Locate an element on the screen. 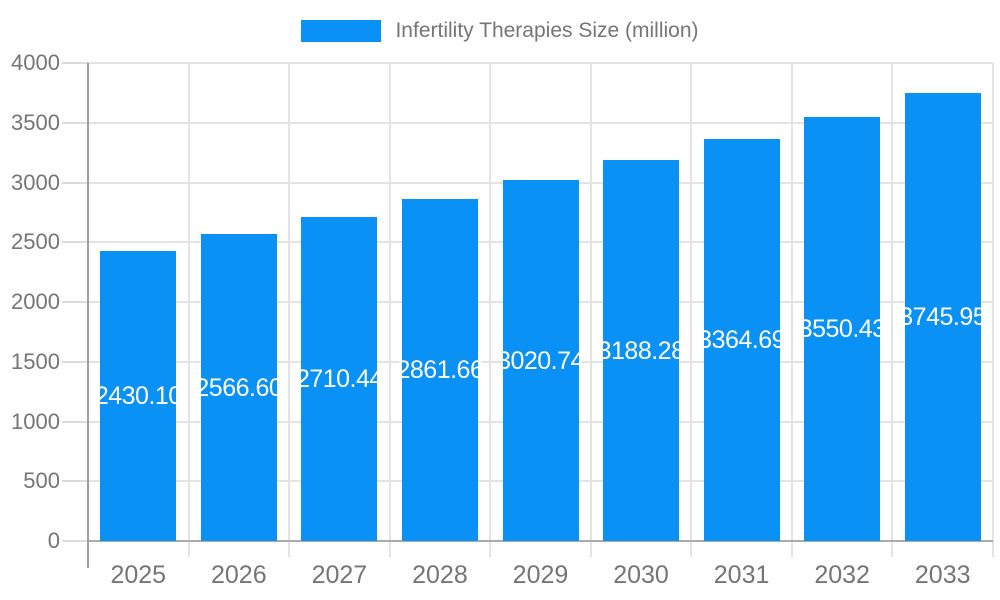 This screenshot has width=1000, height=600. bar-2028 is located at coordinates (439, 370).